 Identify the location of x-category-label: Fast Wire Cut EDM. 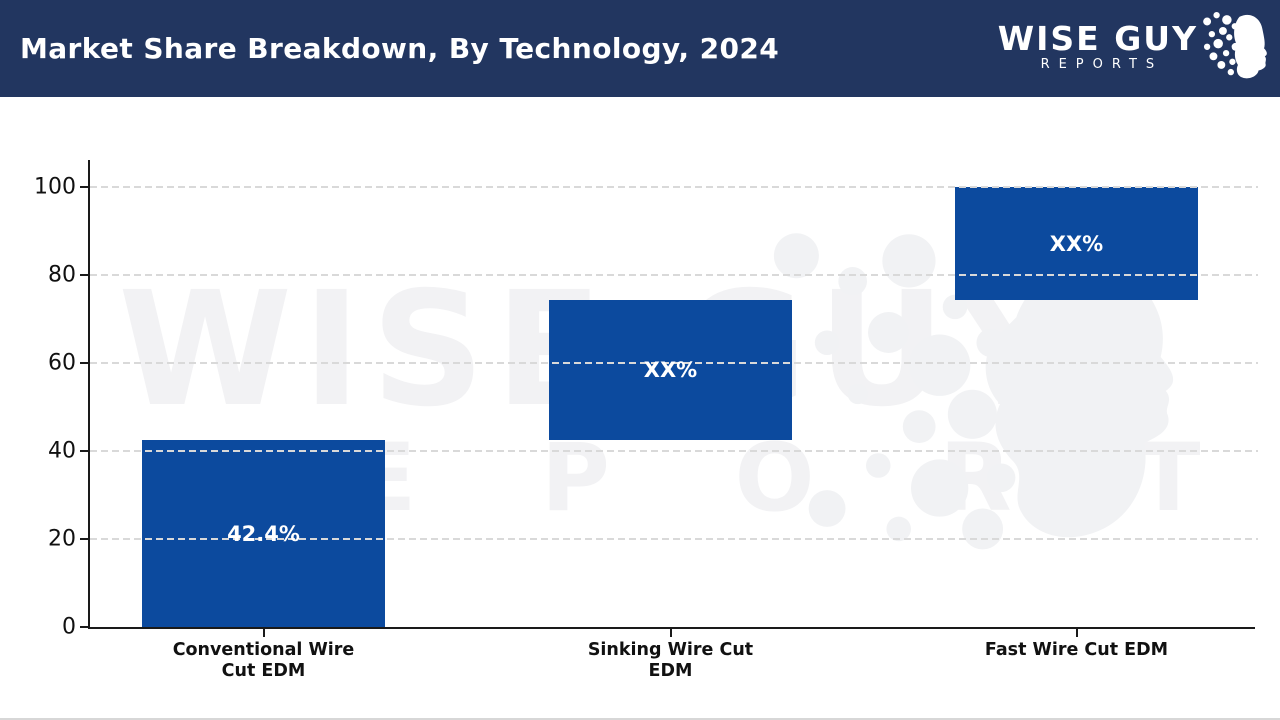
(1076, 650).